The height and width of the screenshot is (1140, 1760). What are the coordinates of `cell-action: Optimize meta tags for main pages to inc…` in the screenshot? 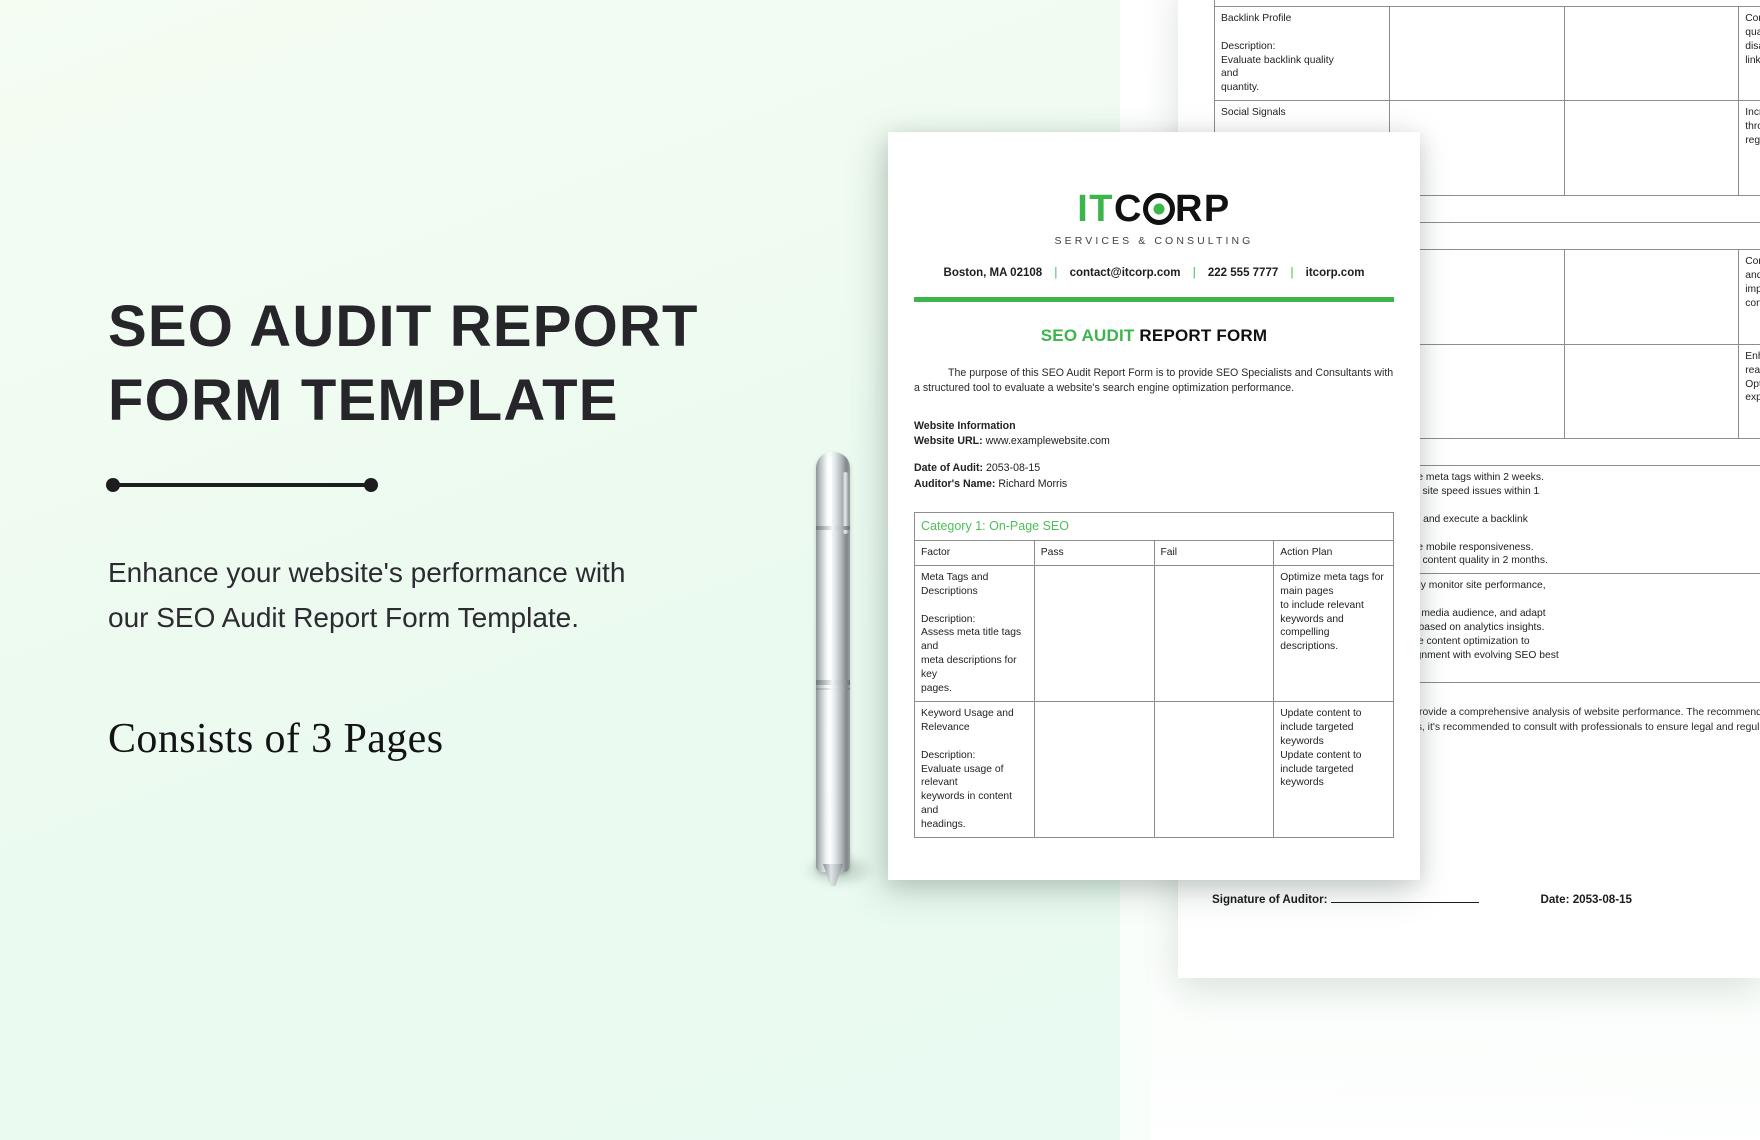 It's located at (1333, 633).